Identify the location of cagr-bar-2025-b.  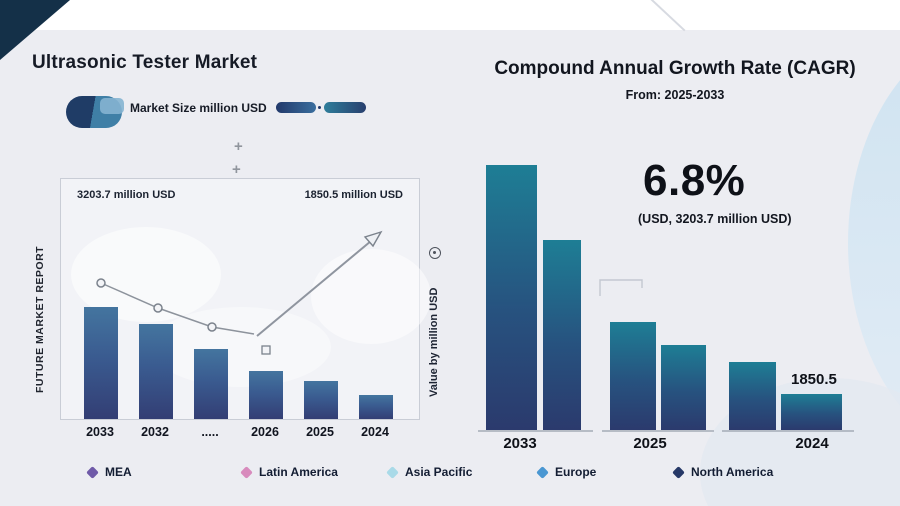
(683, 387).